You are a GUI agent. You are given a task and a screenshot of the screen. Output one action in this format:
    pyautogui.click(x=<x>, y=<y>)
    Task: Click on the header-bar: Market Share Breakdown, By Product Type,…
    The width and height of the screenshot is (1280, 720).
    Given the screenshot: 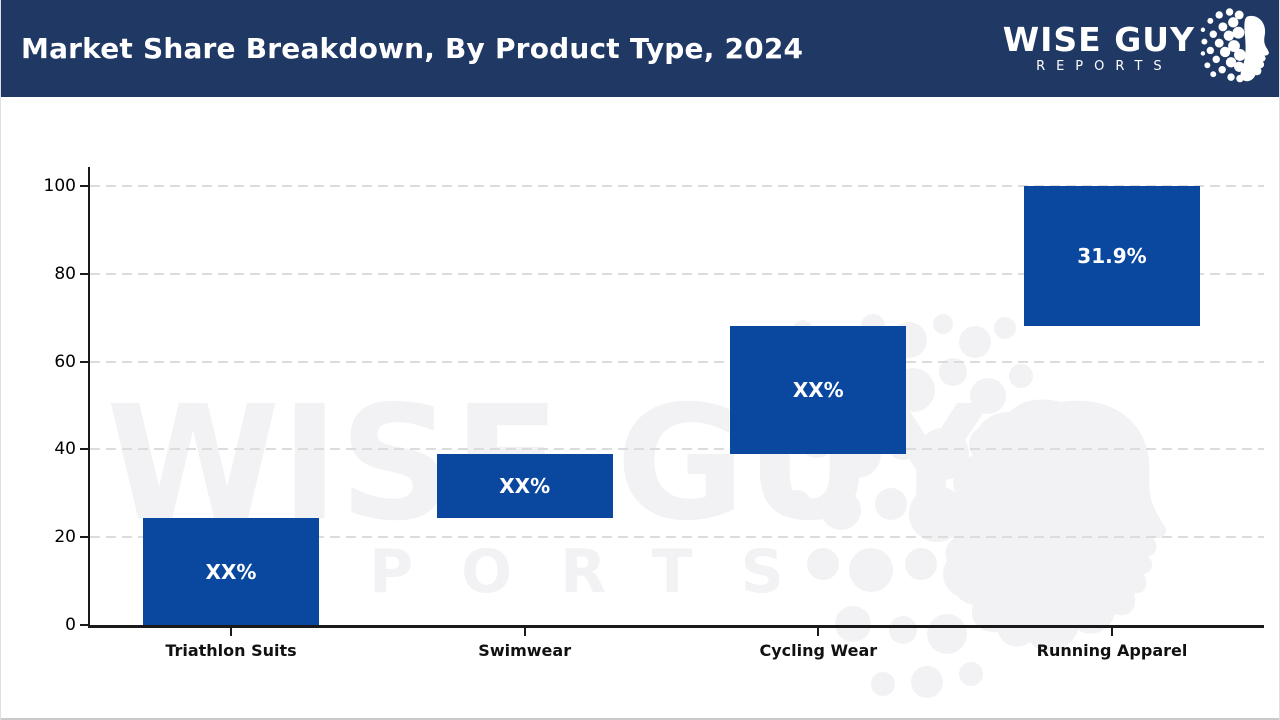 What is the action you would take?
    pyautogui.click(x=640, y=48)
    